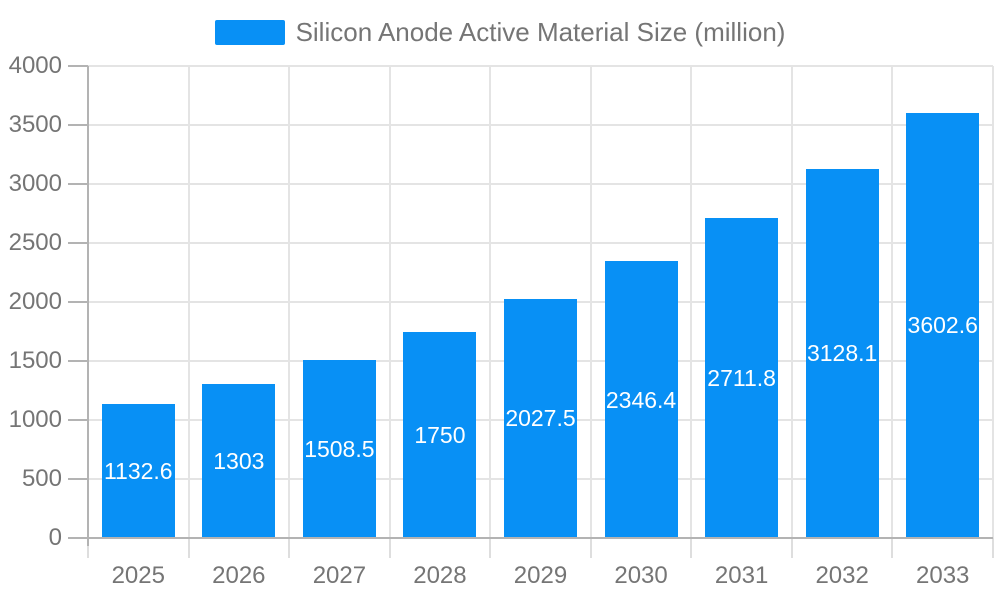 This screenshot has height=600, width=1000. I want to click on y-axis-label: 2000, so click(35, 301).